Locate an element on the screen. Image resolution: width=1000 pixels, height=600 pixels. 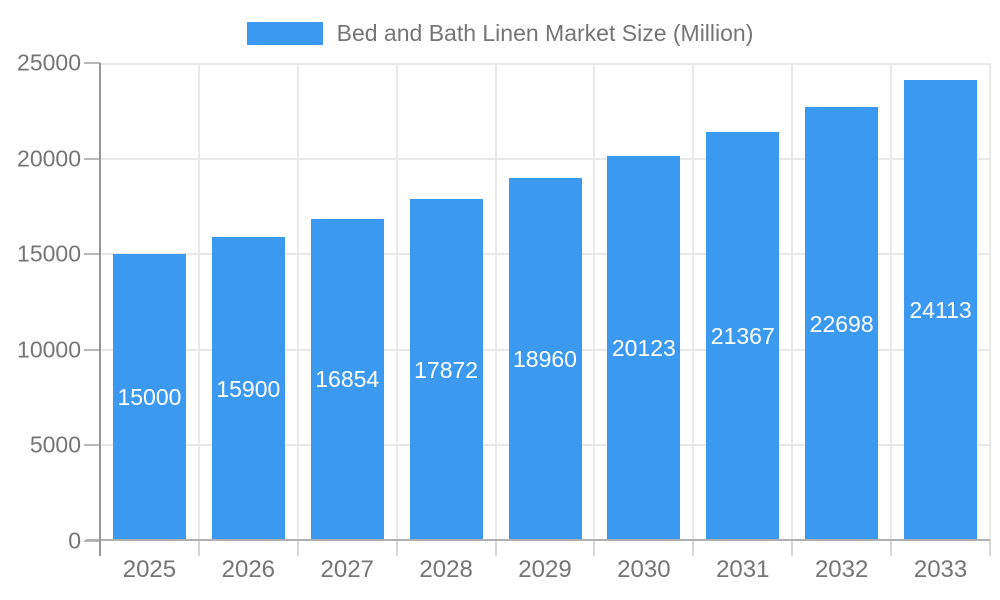
bar-2031: 21367 is located at coordinates (743, 336).